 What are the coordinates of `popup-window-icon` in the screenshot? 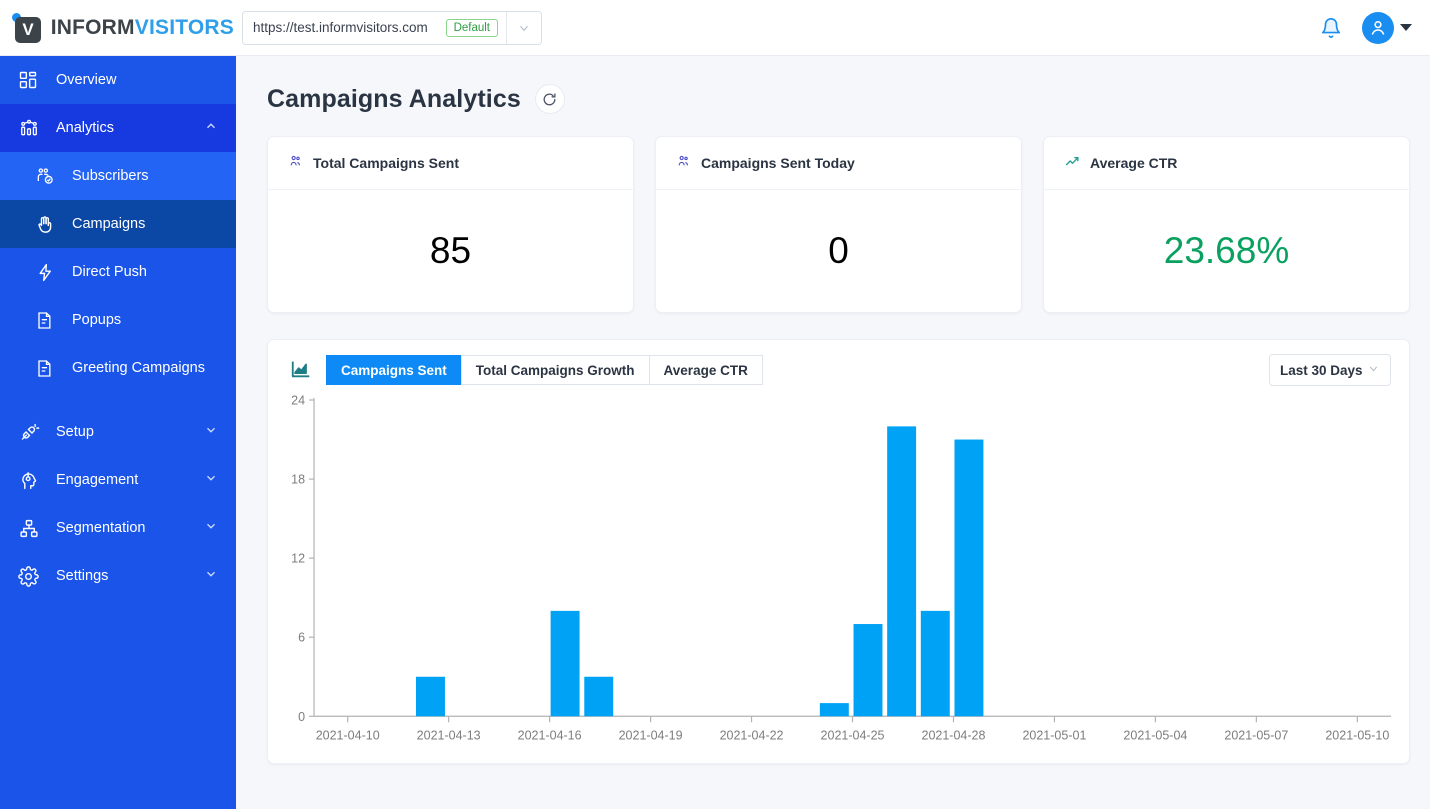 It's located at (47, 320).